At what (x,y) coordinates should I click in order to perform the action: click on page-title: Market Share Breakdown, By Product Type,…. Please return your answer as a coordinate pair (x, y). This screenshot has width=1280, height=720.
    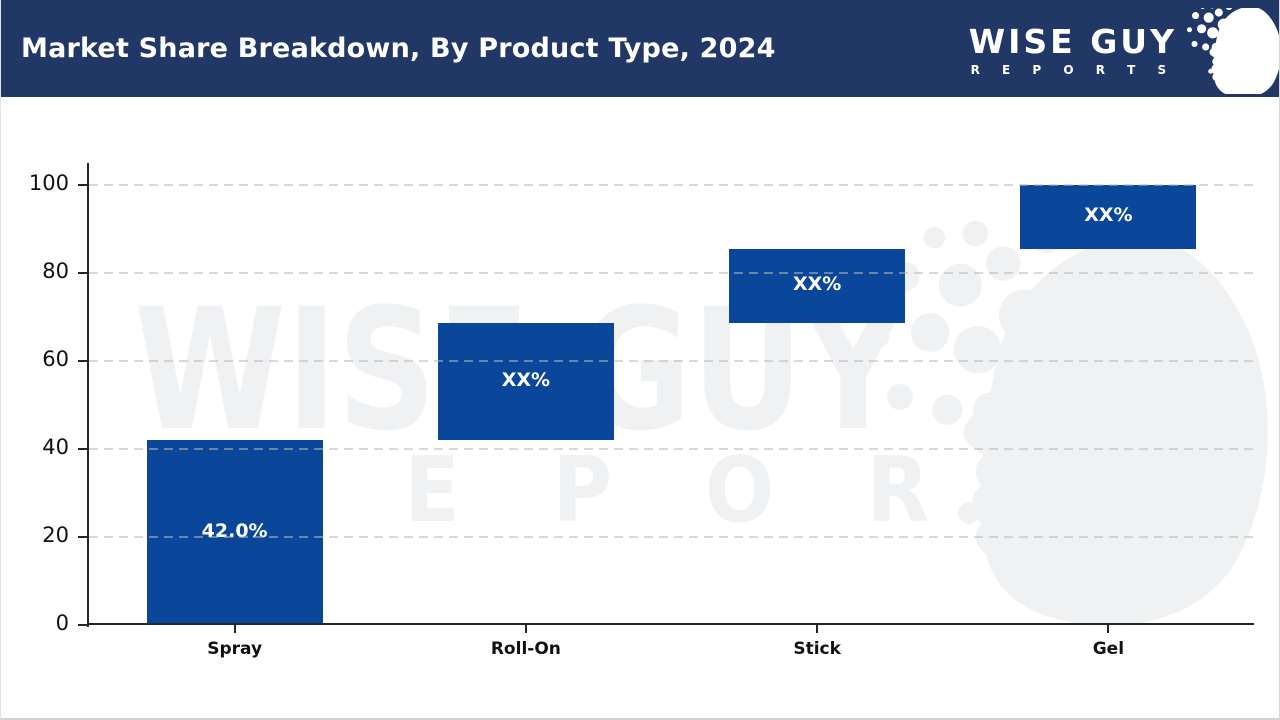
    Looking at the image, I should click on (398, 48).